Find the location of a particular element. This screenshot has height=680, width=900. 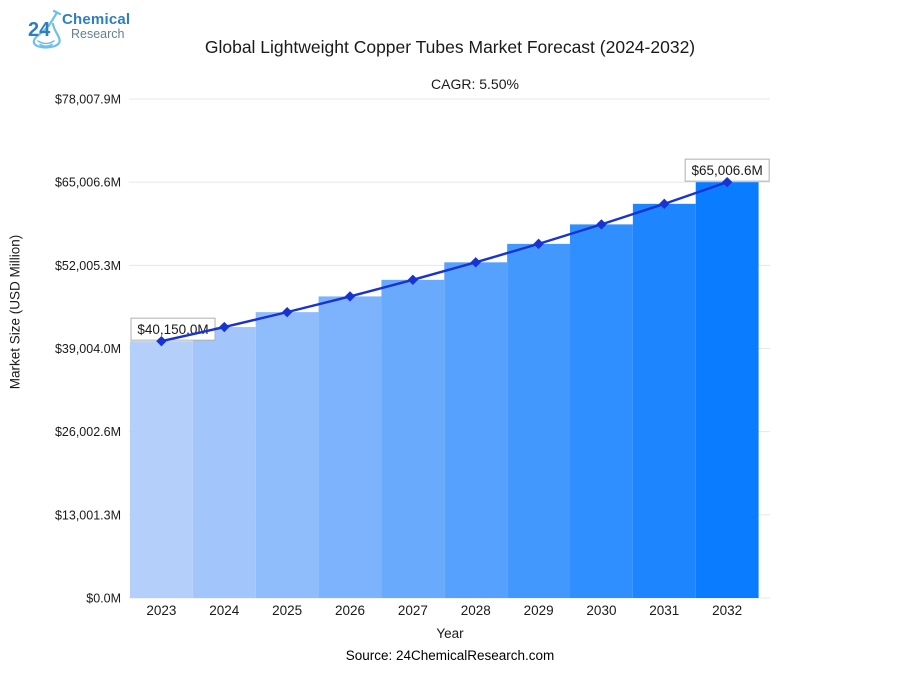

x-tick-label: 2032 is located at coordinates (727, 610).